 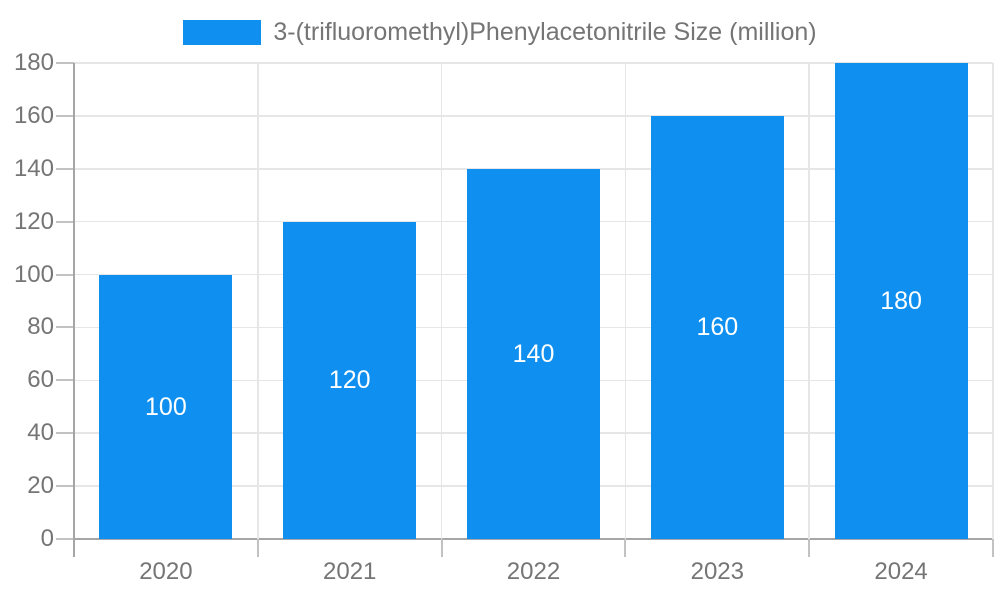 What do you see at coordinates (222, 32) in the screenshot?
I see `legend-swatch` at bounding box center [222, 32].